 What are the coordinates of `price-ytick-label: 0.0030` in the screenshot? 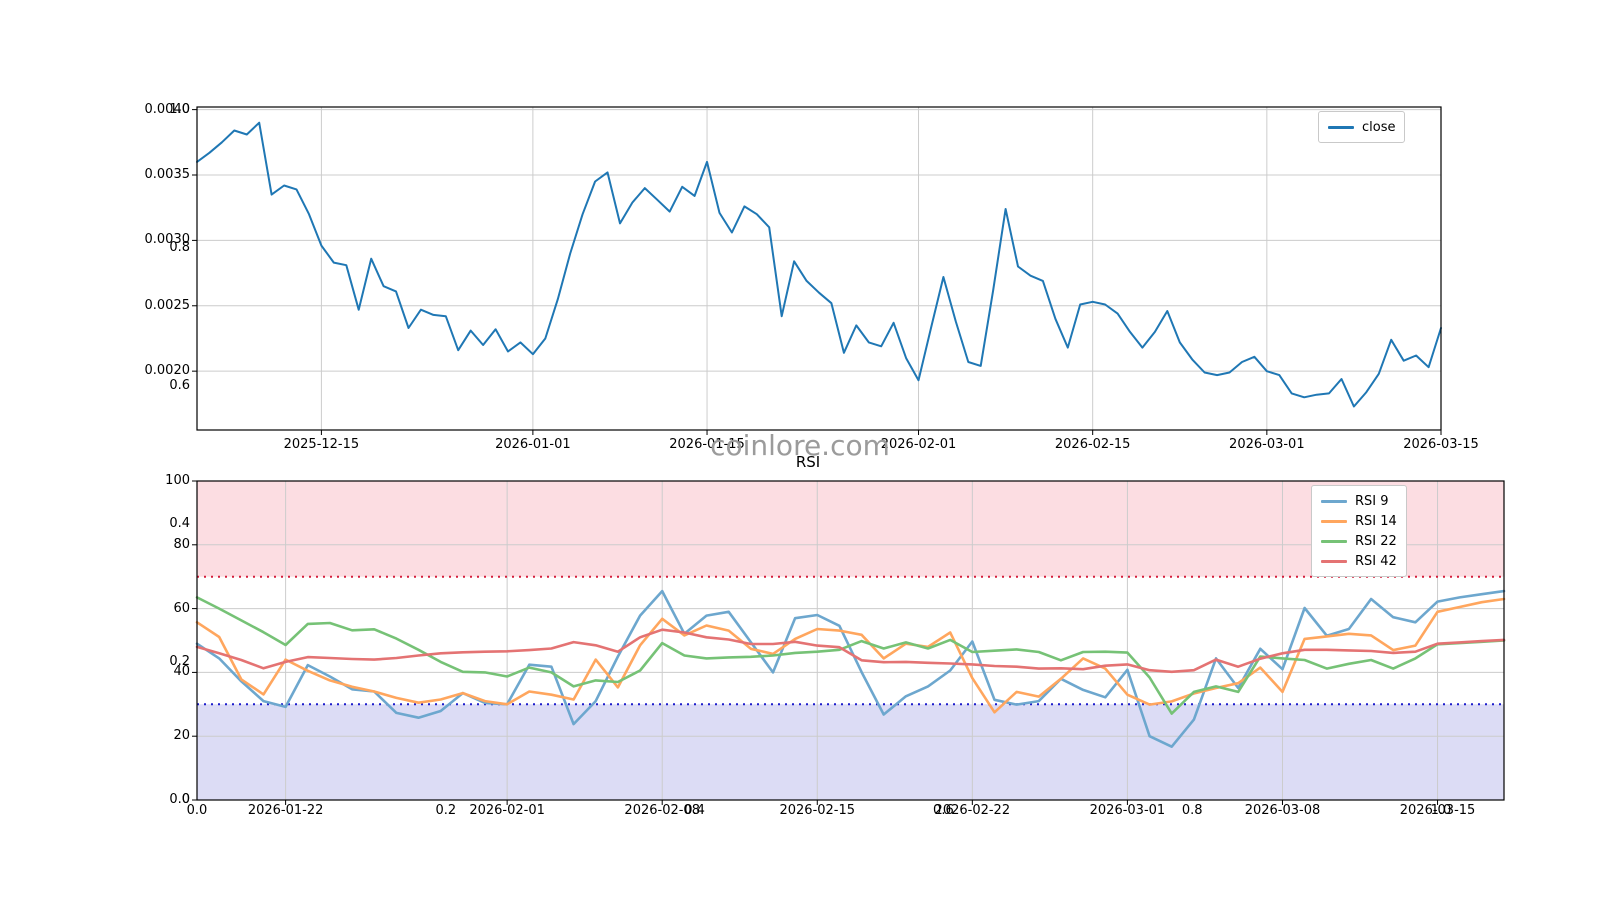 It's located at (167, 240).